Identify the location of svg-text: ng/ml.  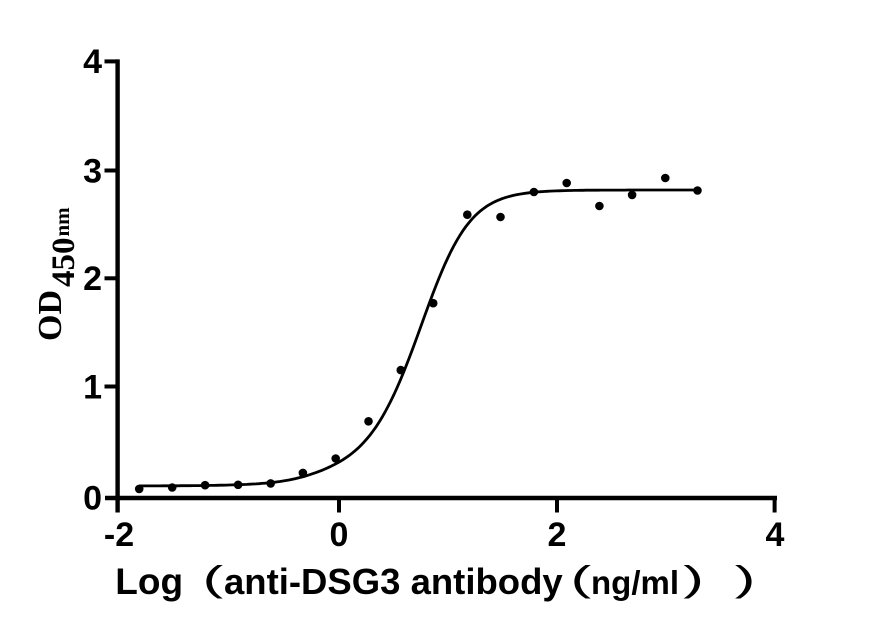
(635, 582).